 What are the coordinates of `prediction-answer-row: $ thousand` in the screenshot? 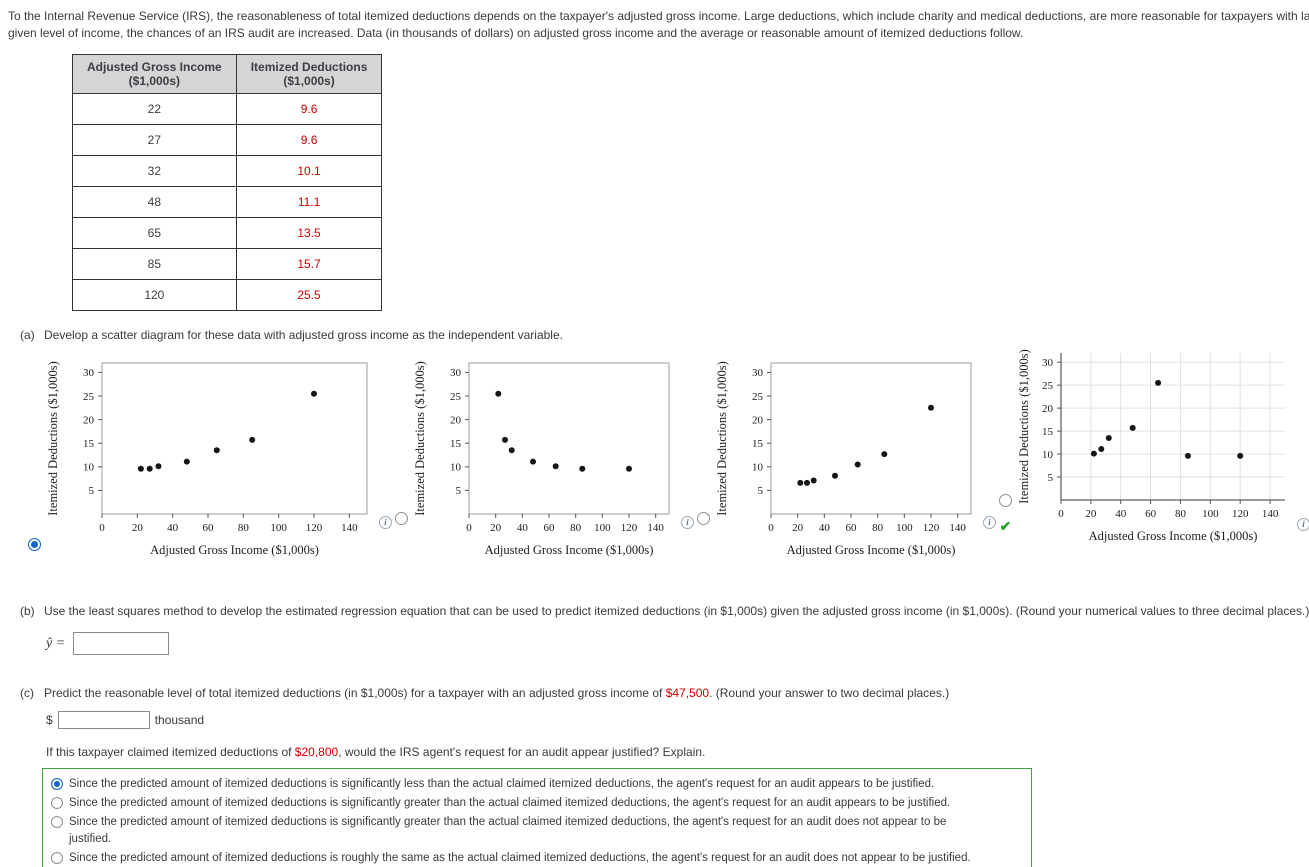 It's located at (677, 720).